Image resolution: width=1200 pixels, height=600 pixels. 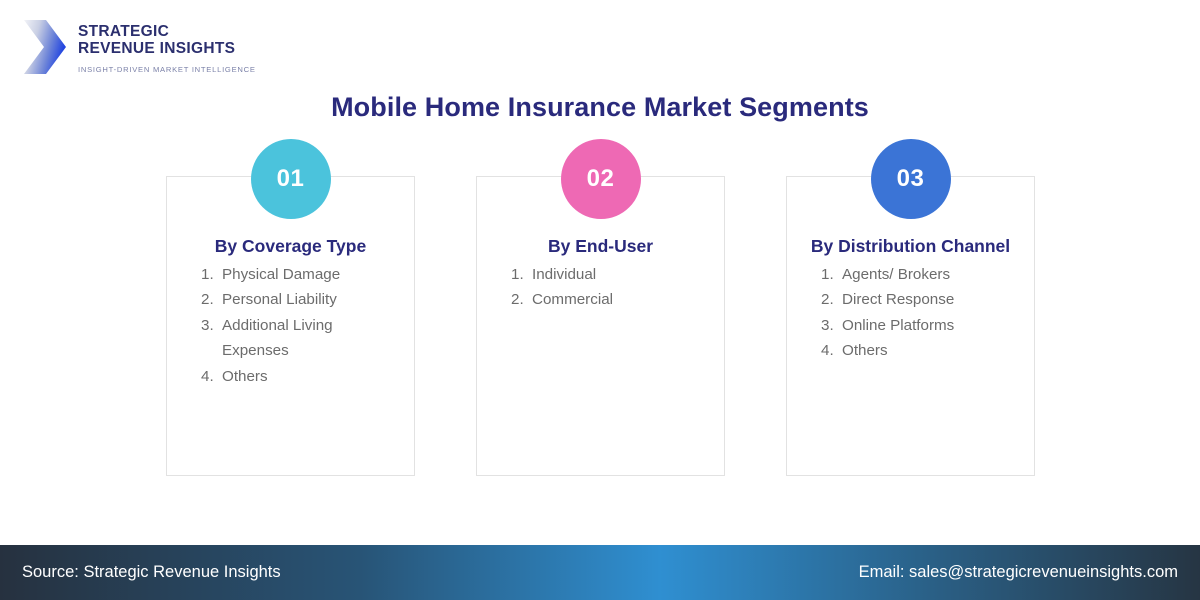 I want to click on segment-item-list: Individual Commercial, so click(x=600, y=287).